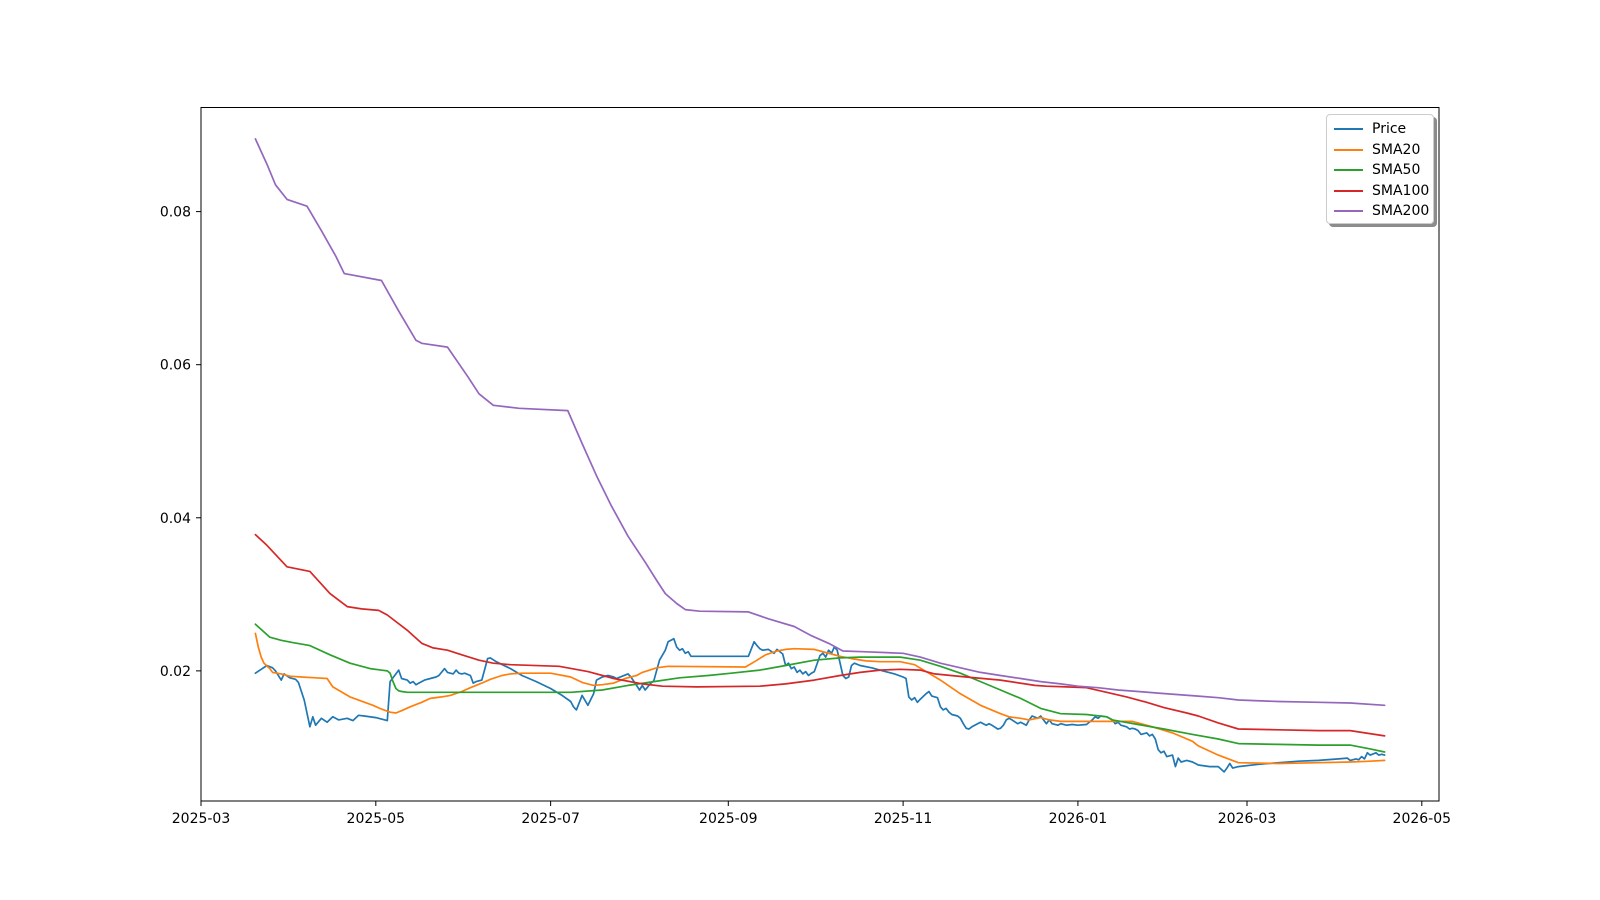 The image size is (1600, 900). I want to click on legend-entry-sma100: SMA100, so click(1383, 191).